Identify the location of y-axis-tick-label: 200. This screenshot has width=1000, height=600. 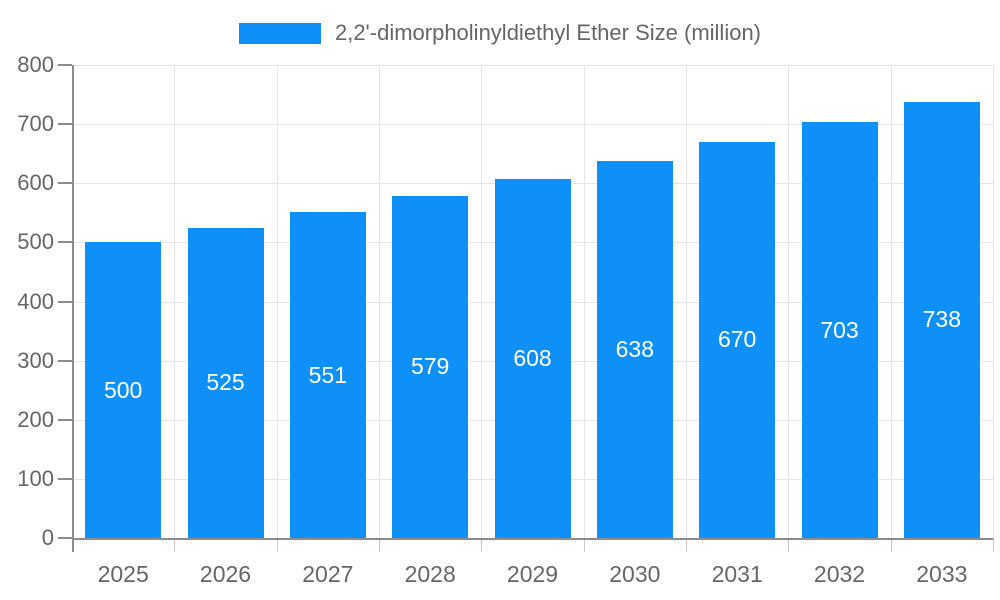
(35, 419).